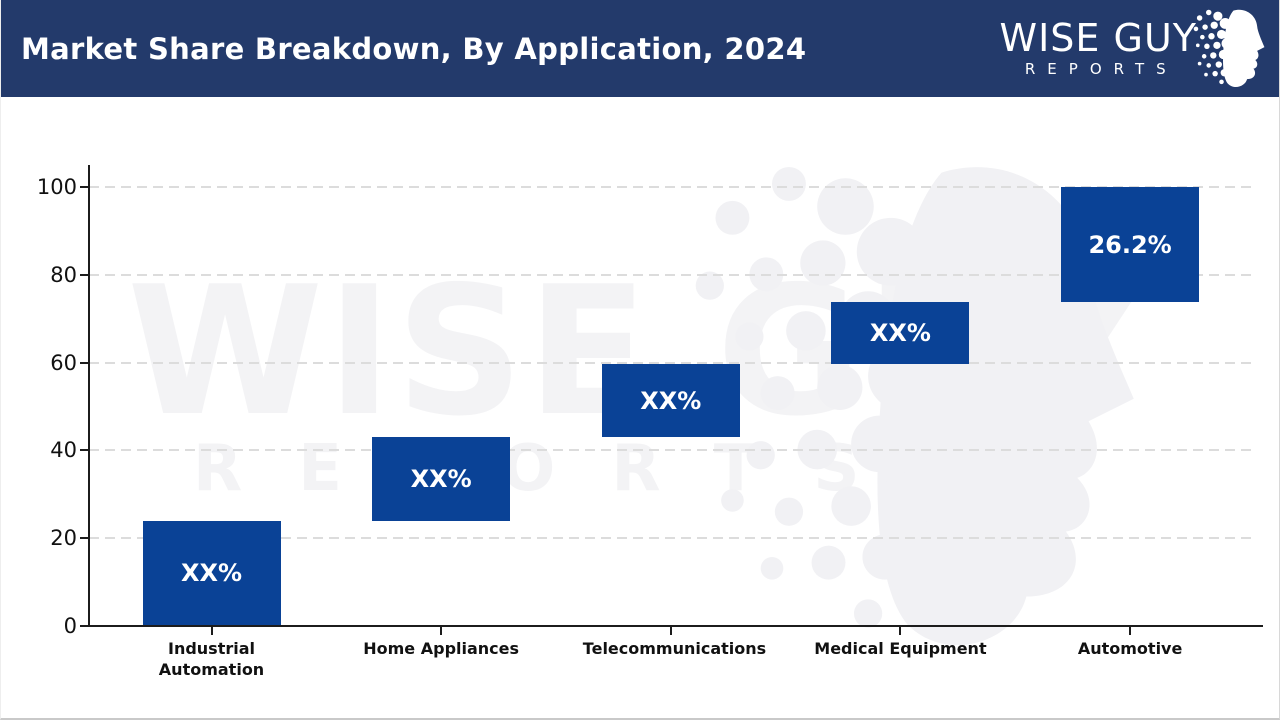 Image resolution: width=1280 pixels, height=720 pixels. Describe the element at coordinates (1130, 648) in the screenshot. I see `x-category-label: Automotive` at that location.